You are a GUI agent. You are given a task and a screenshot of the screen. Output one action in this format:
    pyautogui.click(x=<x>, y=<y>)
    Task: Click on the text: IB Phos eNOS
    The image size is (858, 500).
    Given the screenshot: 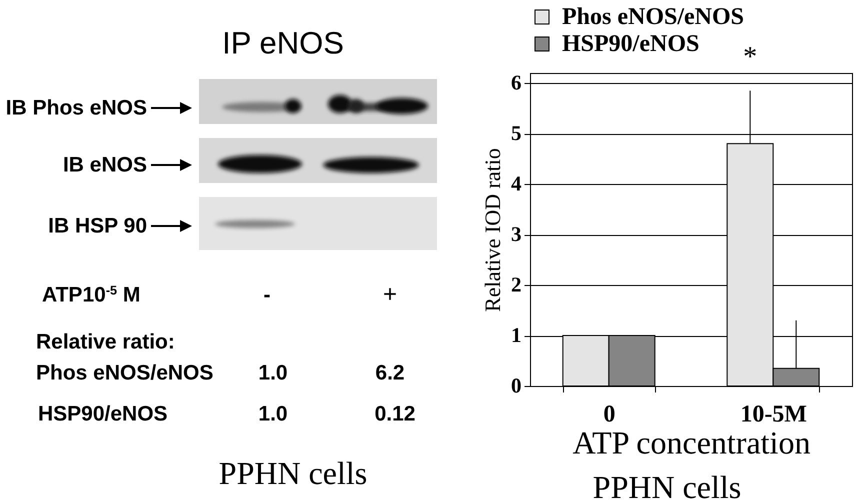 What is the action you would take?
    pyautogui.click(x=76, y=108)
    